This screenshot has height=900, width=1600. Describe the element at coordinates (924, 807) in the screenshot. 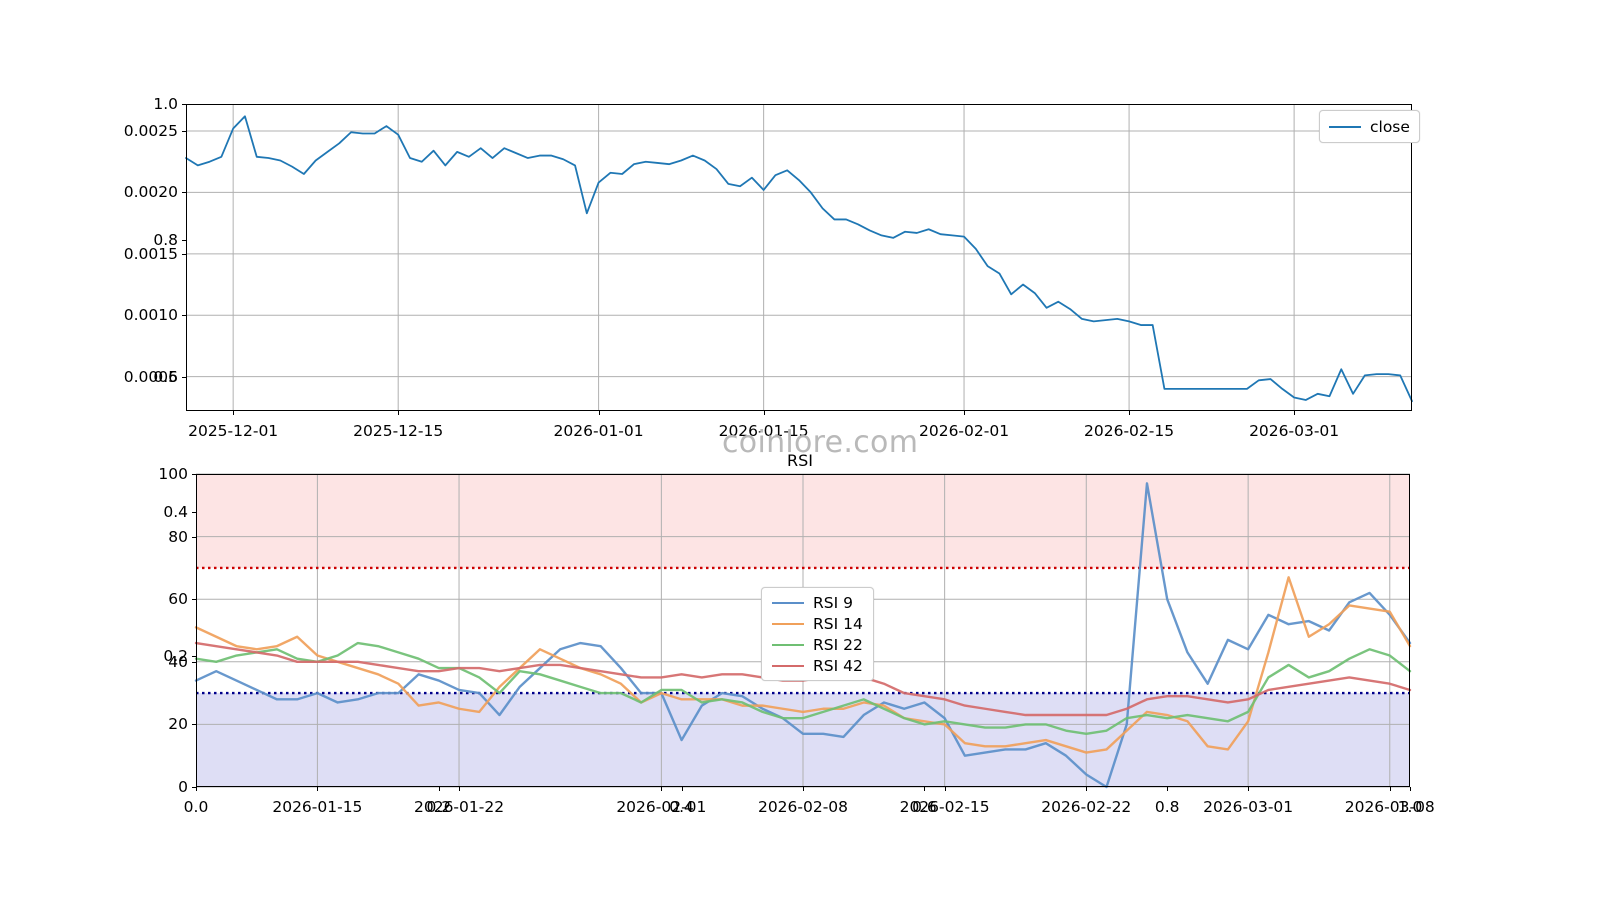

I see `rsi-x-tick-label-ghost: 0.6` at that location.